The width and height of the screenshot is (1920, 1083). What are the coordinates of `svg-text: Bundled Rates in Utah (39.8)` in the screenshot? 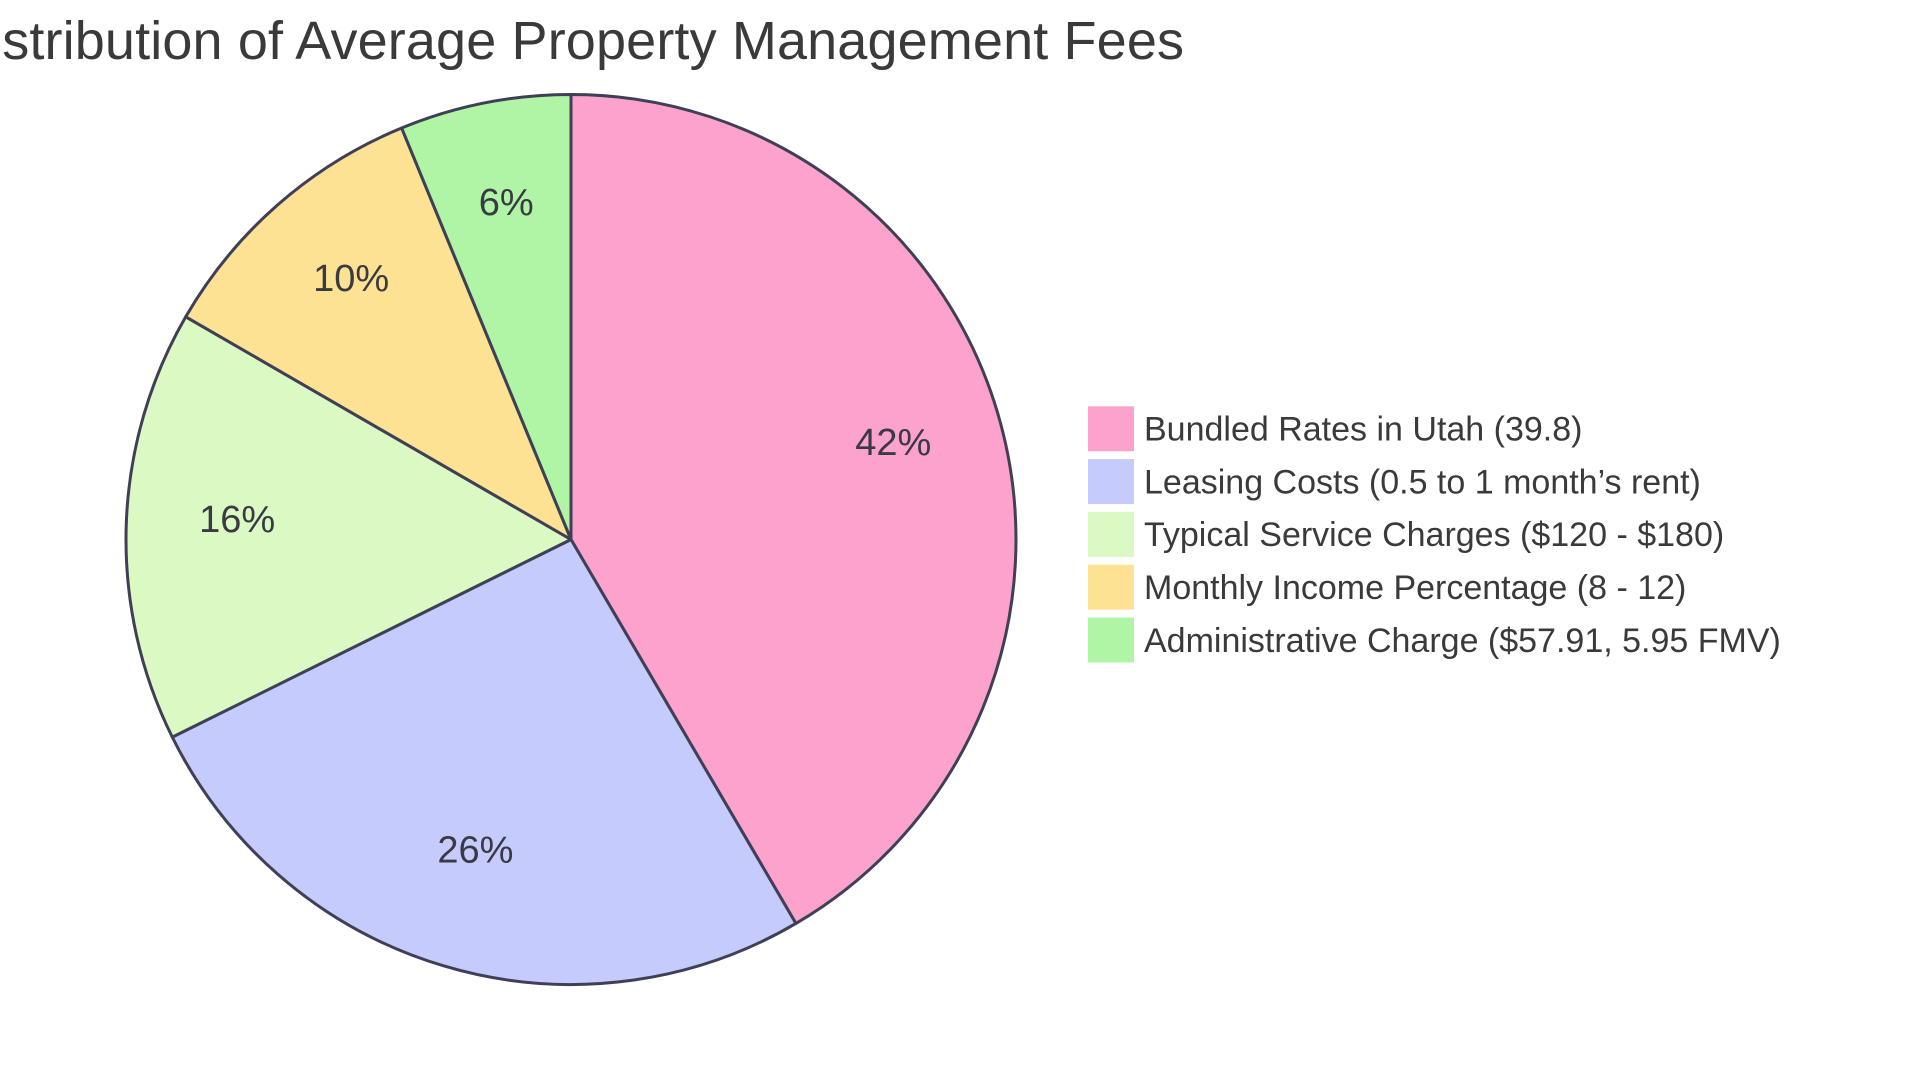 It's located at (1363, 430).